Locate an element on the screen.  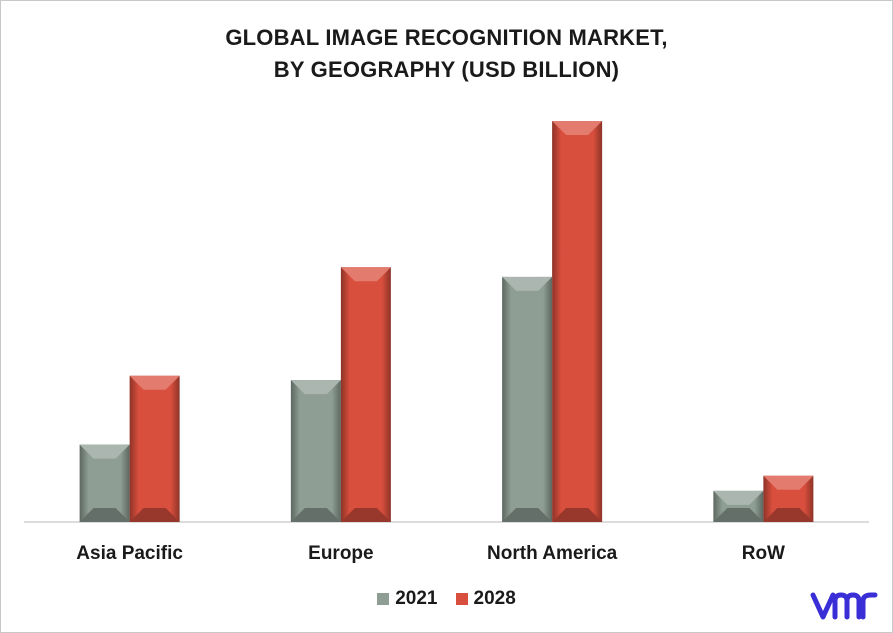
bar-2021-row is located at coordinates (738, 506).